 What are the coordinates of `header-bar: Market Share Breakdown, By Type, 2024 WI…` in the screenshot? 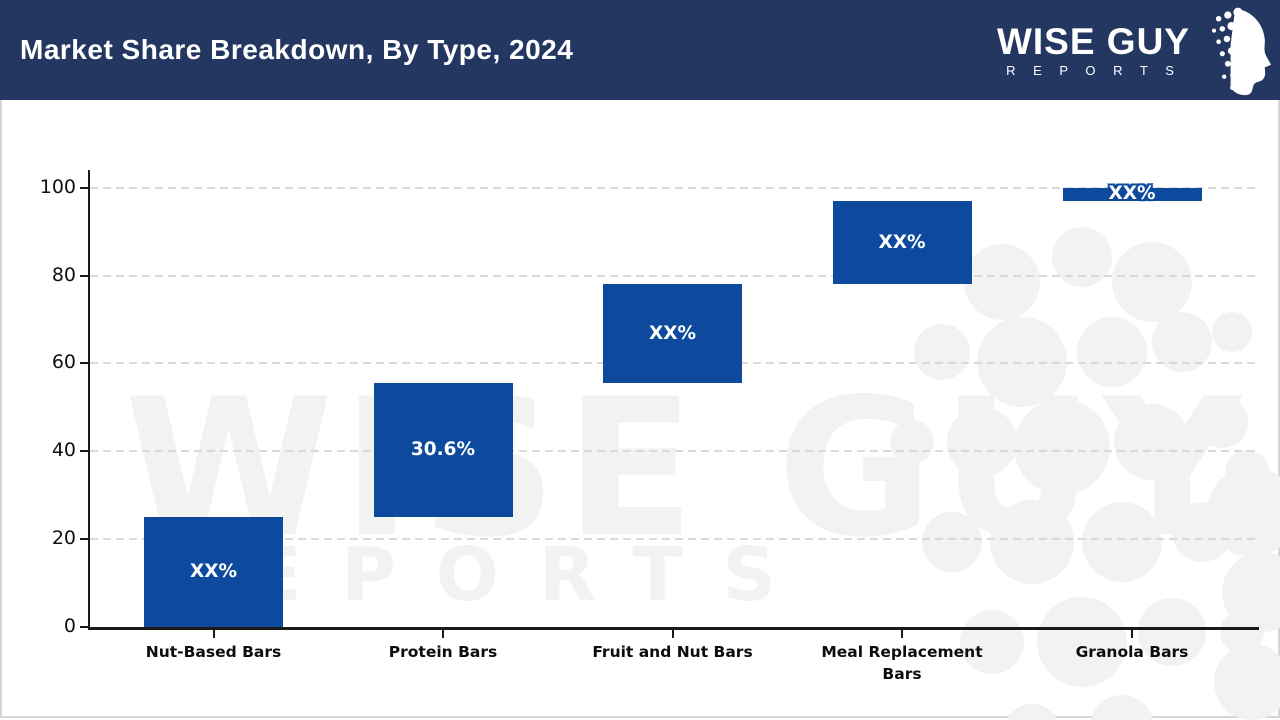 It's located at (640, 50).